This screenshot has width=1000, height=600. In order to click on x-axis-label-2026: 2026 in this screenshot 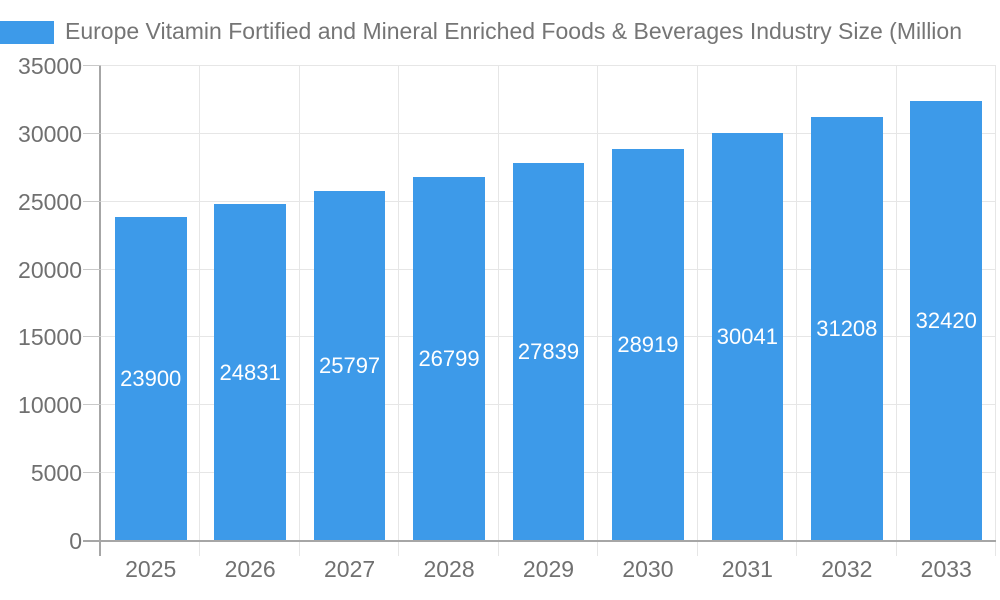, I will do `click(250, 569)`.